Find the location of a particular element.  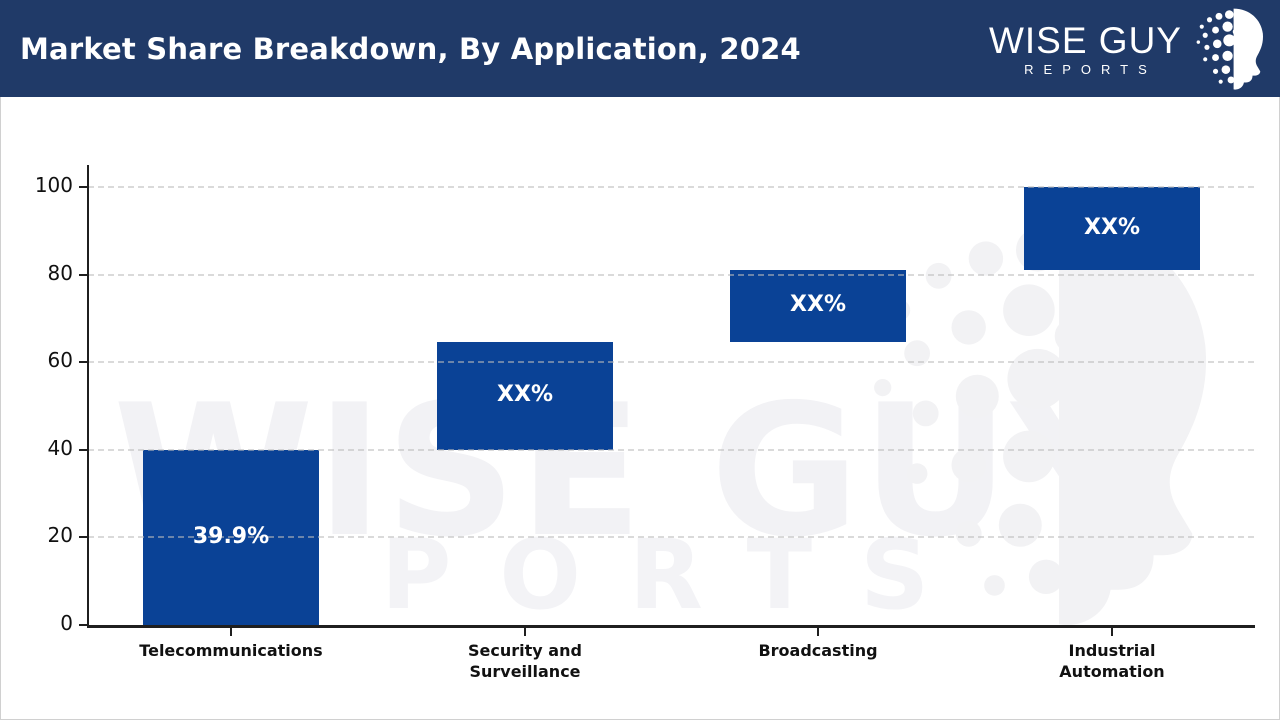

y-tick-label: 80 is located at coordinates (60, 272).